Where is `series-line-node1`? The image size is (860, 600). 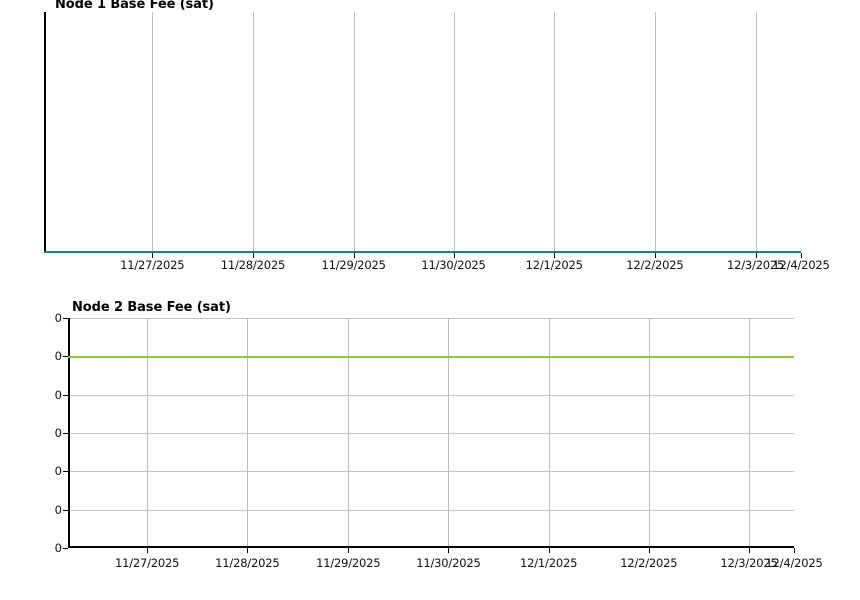 series-line-node1 is located at coordinates (422, 252).